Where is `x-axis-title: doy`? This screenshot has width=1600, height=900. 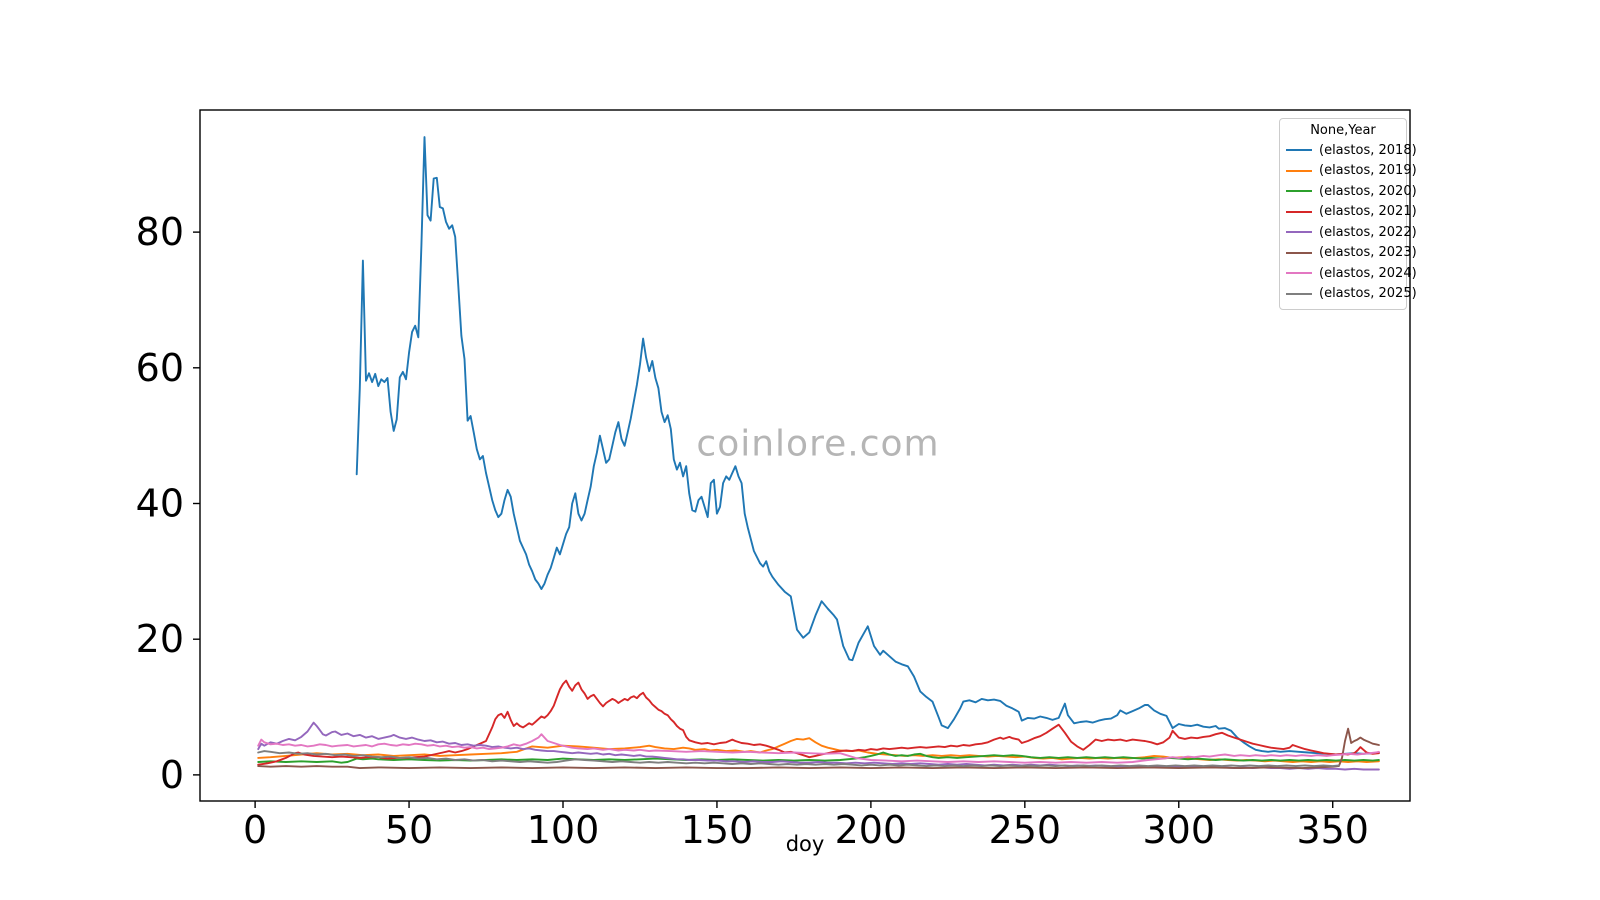 x-axis-title: doy is located at coordinates (805, 844).